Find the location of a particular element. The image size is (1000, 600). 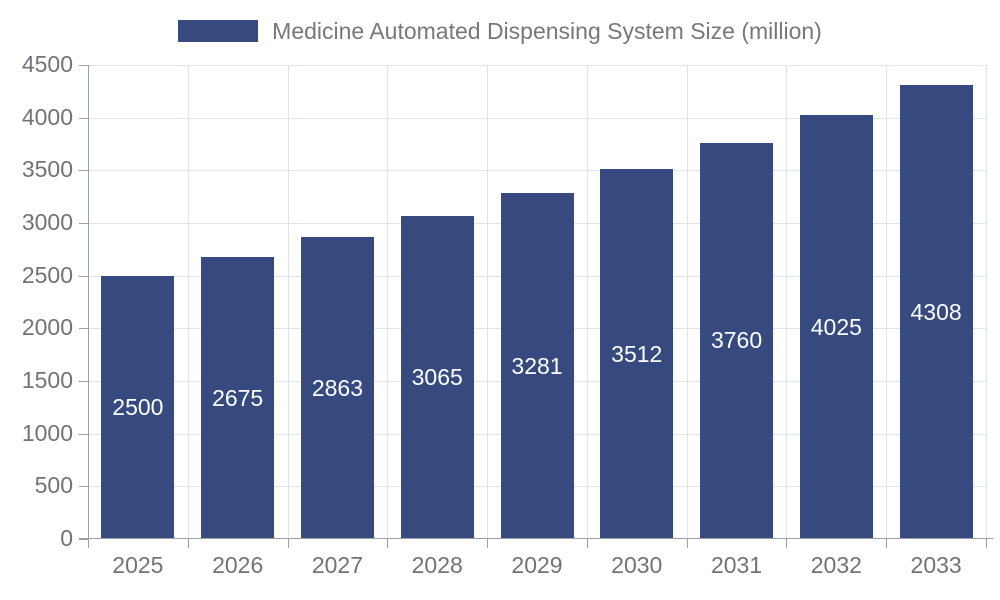

y-axis-tick-label: 0 is located at coordinates (66, 538).